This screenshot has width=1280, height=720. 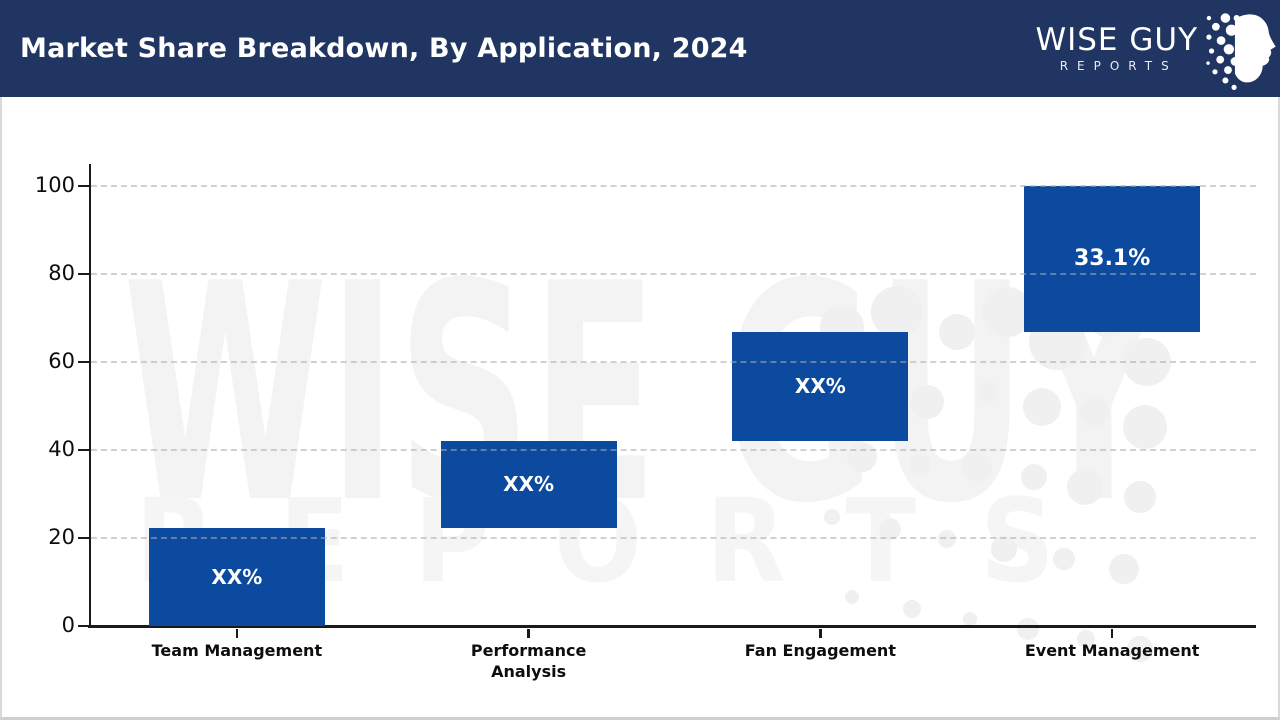 I want to click on y-axis-tick-label: 40, so click(x=61, y=449).